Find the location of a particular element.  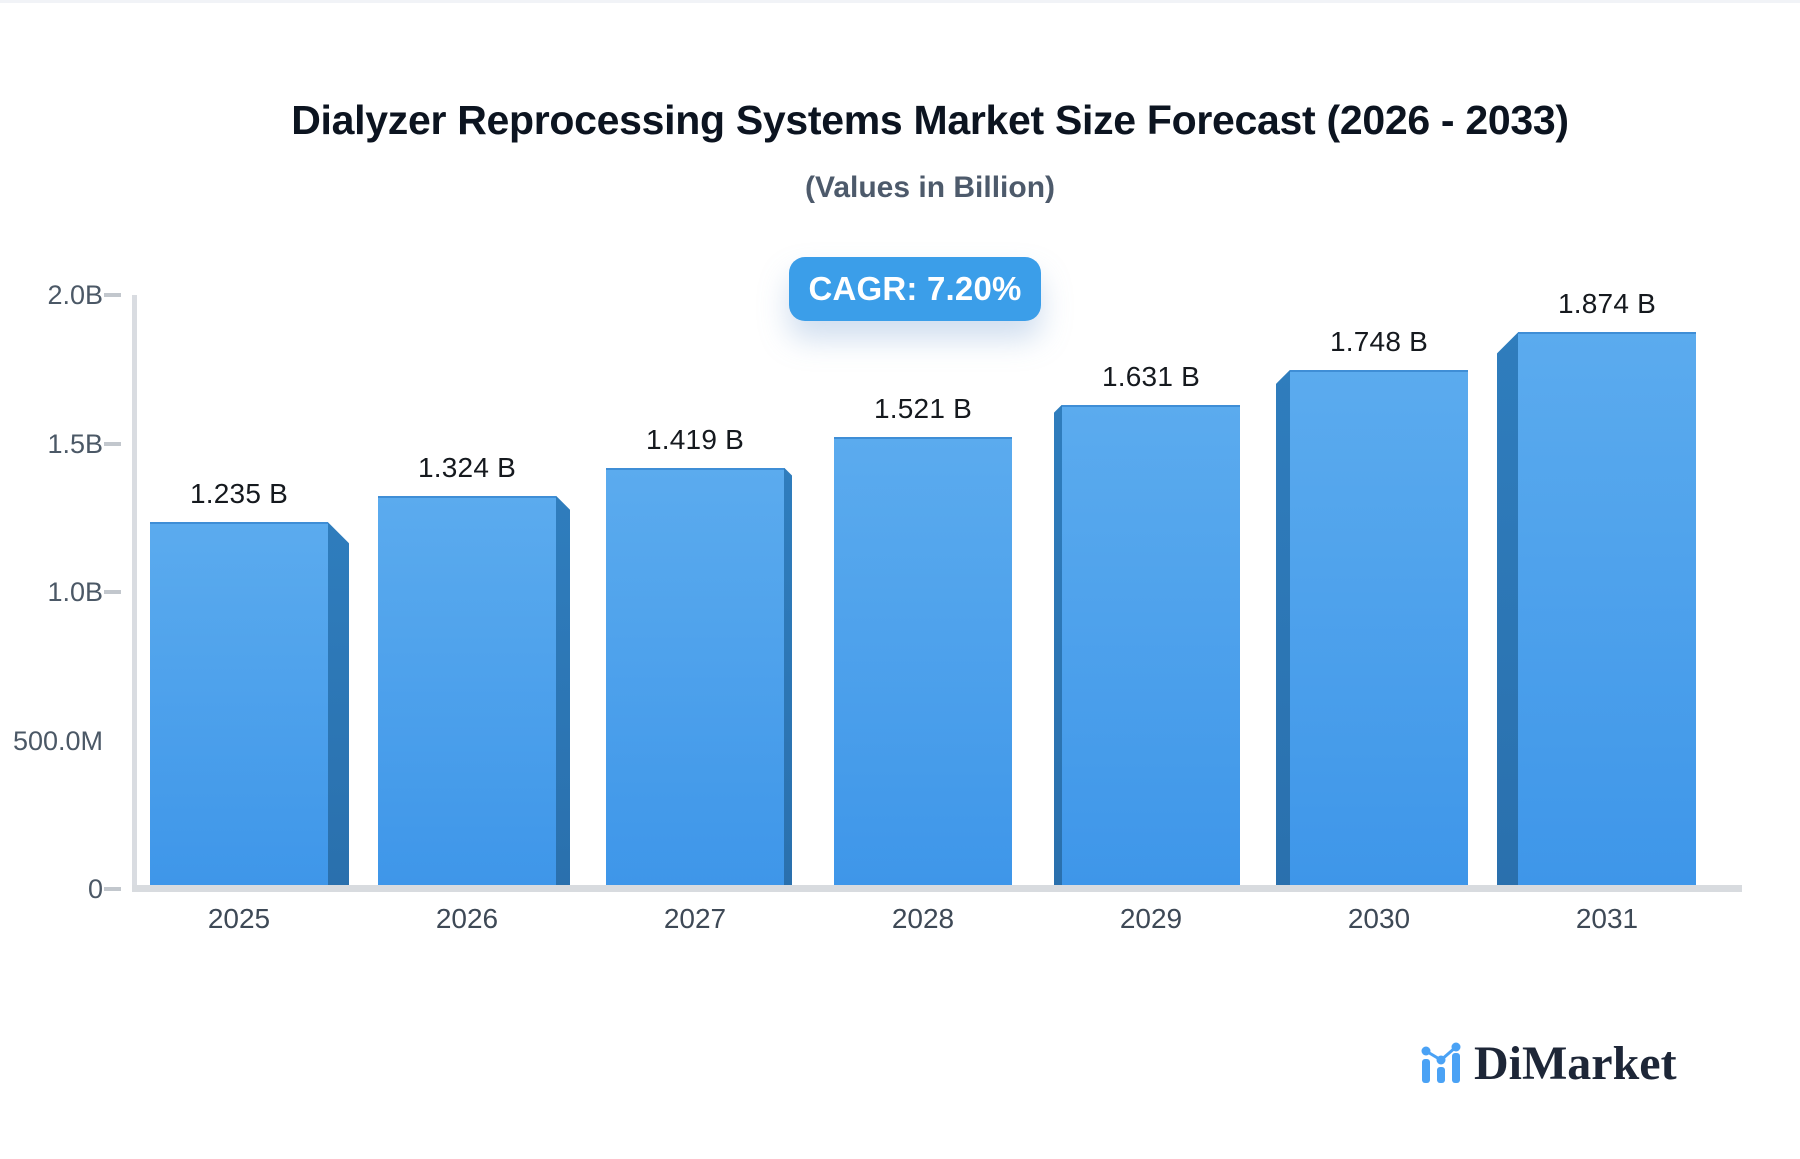

x-tick-label-2025: 2025 is located at coordinates (239, 918).